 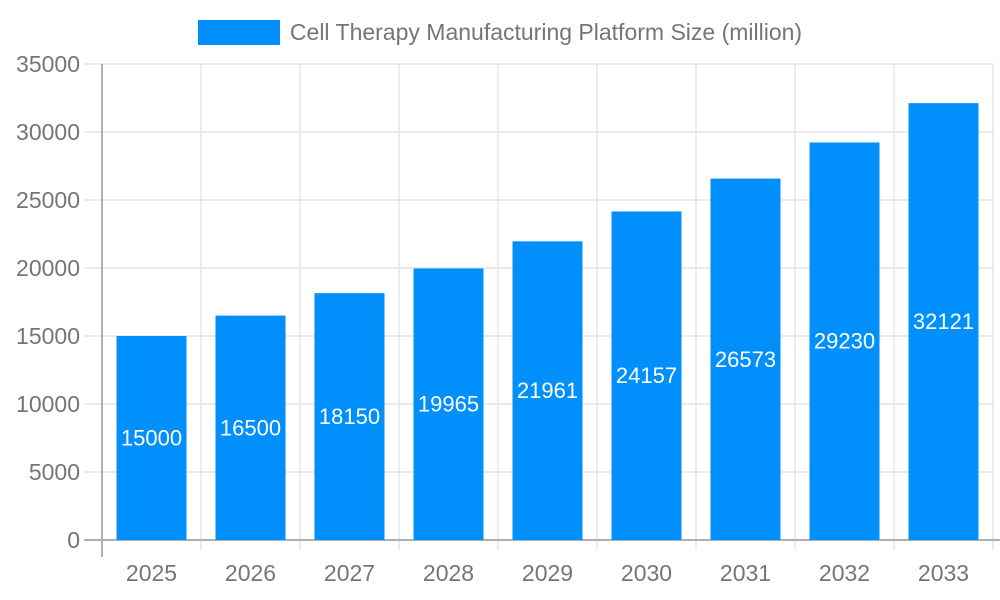 What do you see at coordinates (448, 573) in the screenshot?
I see `x-axis-tick-label: 2028` at bounding box center [448, 573].